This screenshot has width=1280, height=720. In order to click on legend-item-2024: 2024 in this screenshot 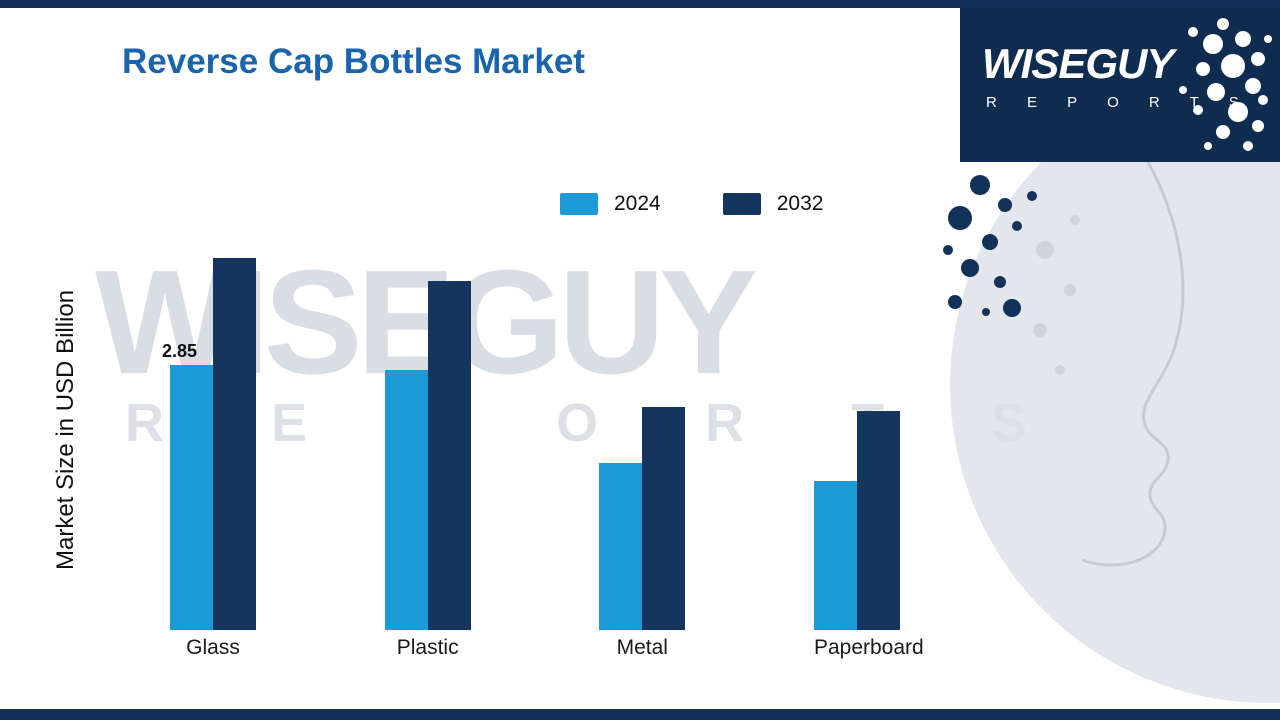, I will do `click(610, 204)`.